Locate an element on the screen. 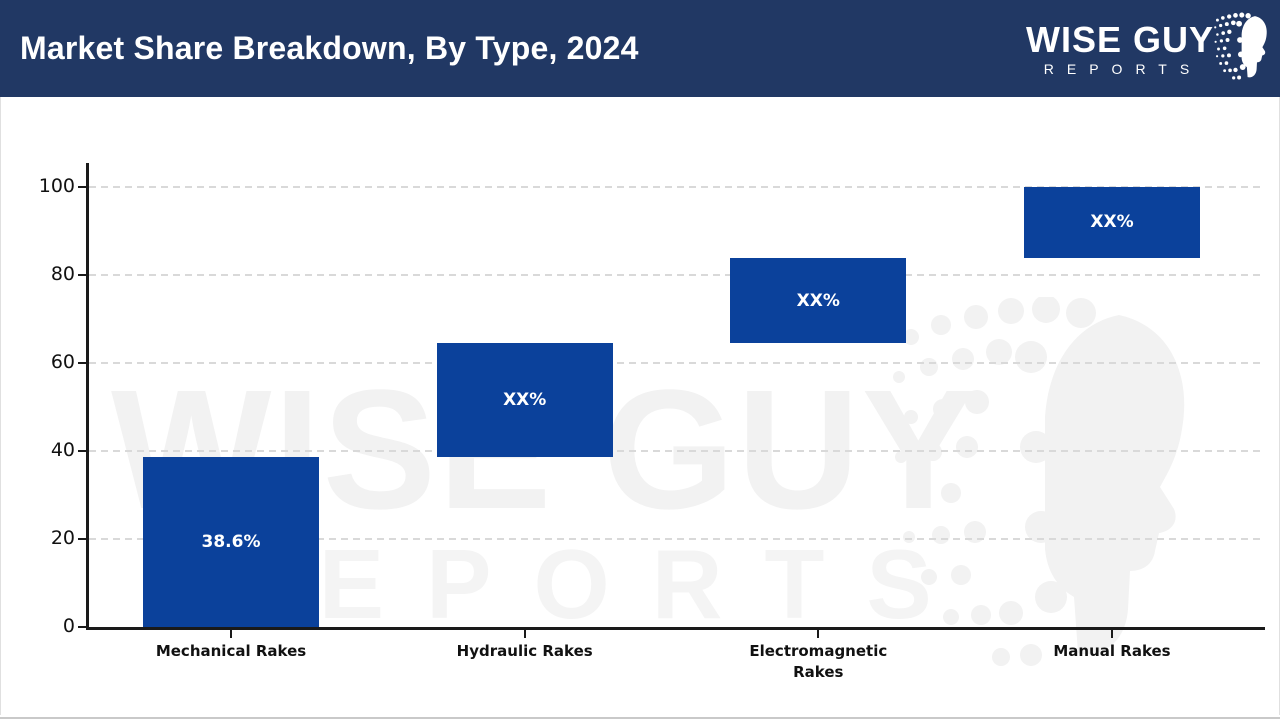  y-axis-tick-label: 20 is located at coordinates (62, 538).